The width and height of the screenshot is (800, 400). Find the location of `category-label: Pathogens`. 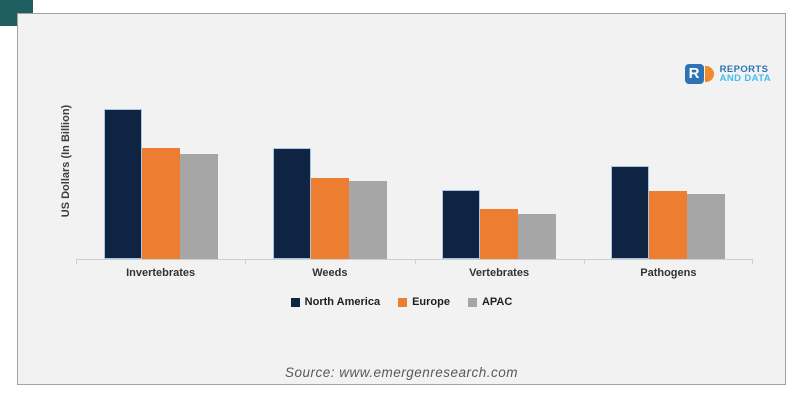

category-label: Pathogens is located at coordinates (668, 273).